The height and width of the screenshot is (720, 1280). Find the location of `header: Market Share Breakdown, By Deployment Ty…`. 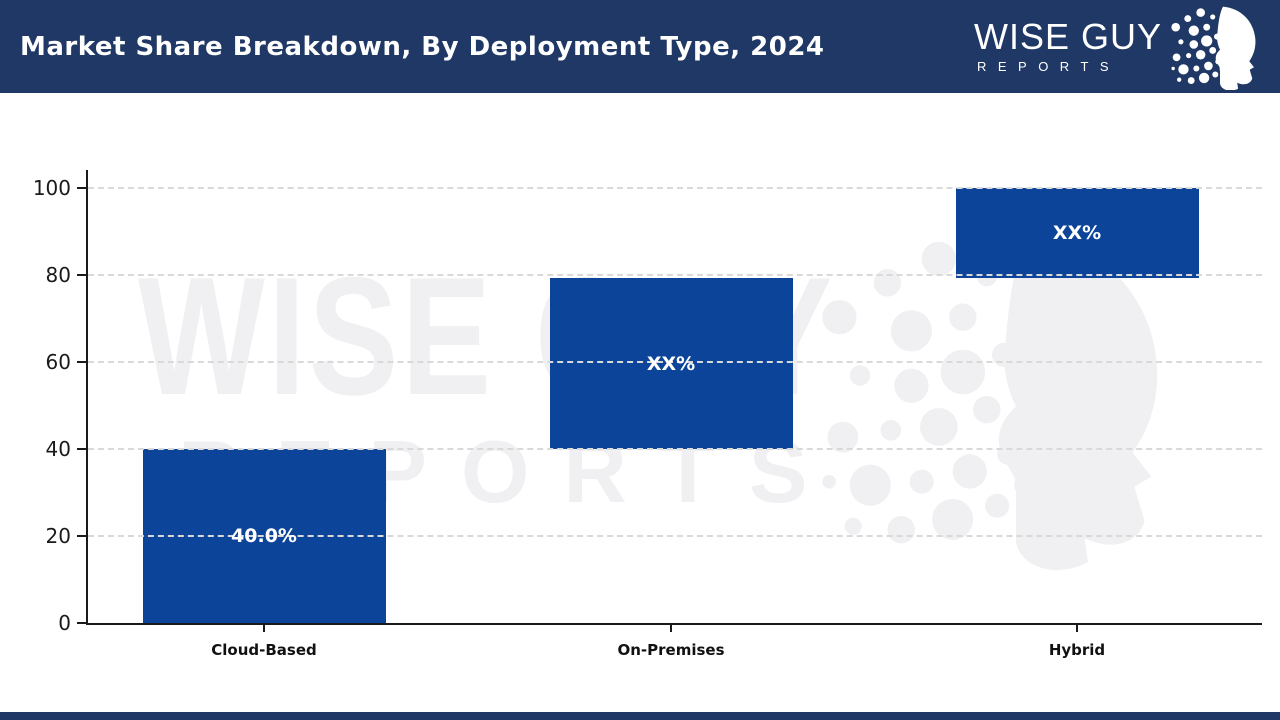

header: Market Share Breakdown, By Deployment Ty… is located at coordinates (640, 46).